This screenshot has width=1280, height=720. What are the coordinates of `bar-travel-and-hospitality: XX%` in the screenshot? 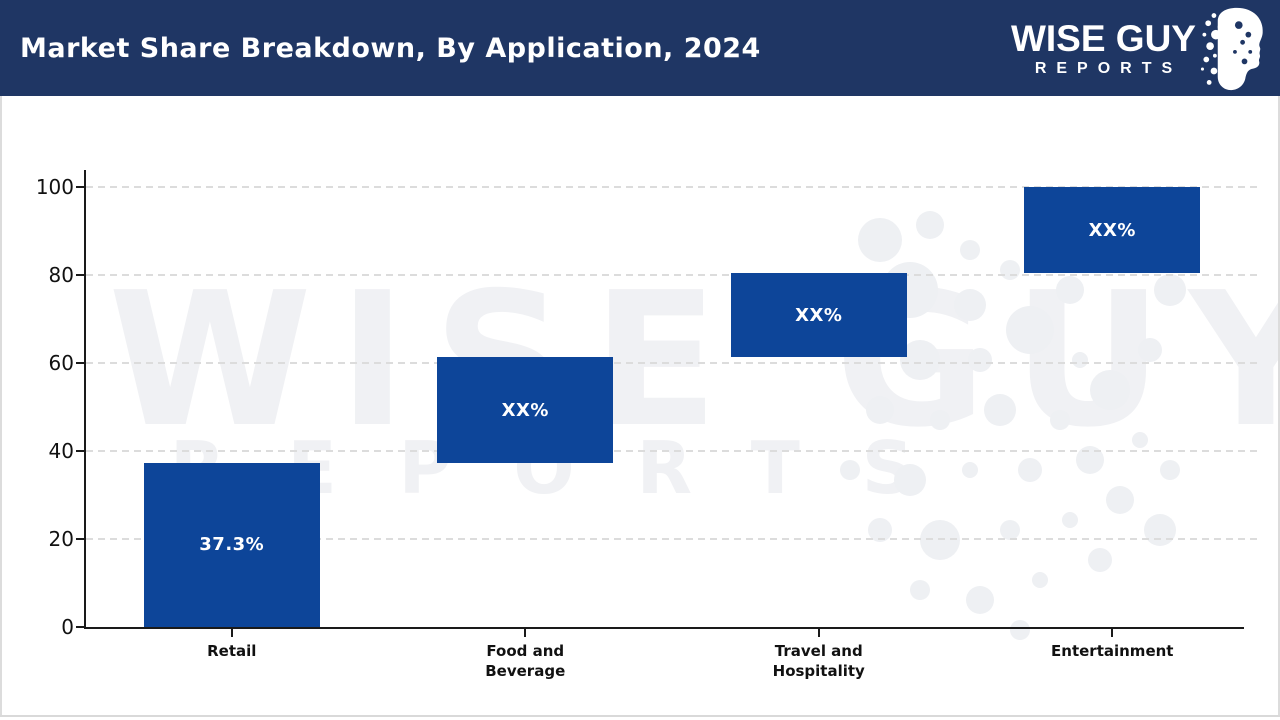 It's located at (818, 315).